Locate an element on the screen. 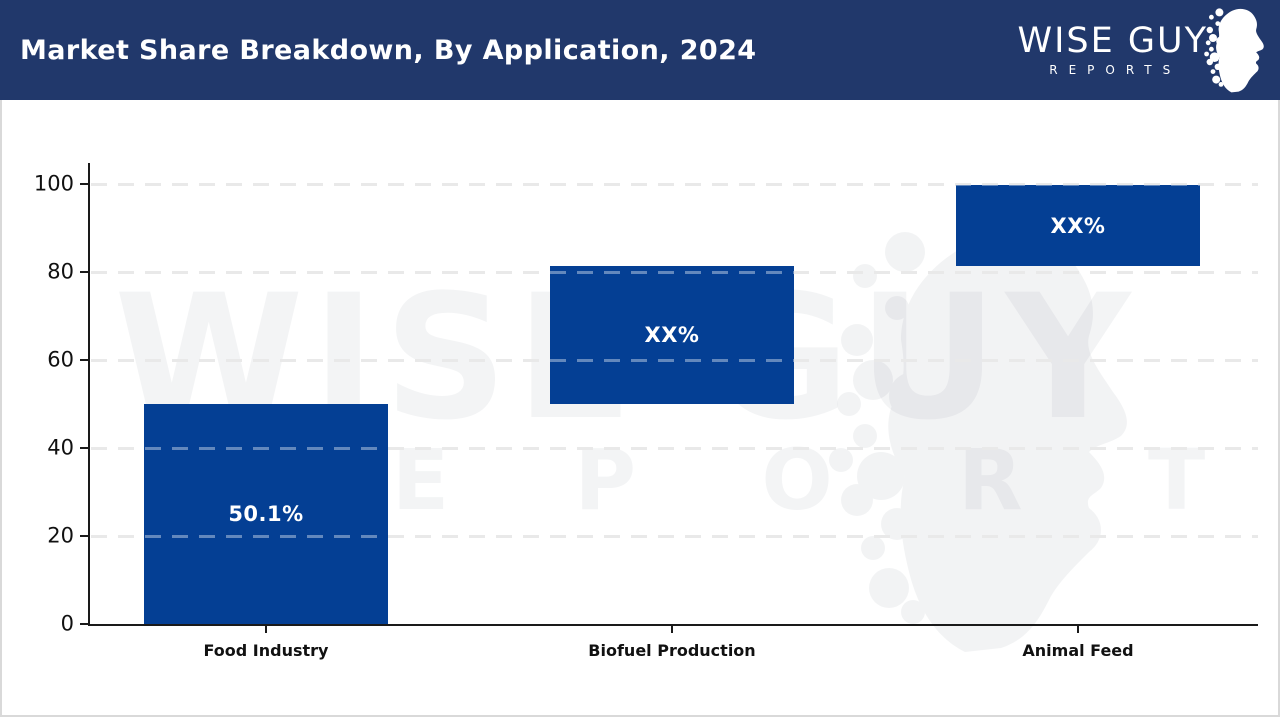 This screenshot has width=1280, height=720. logo-head-icon is located at coordinates (1234, 50).